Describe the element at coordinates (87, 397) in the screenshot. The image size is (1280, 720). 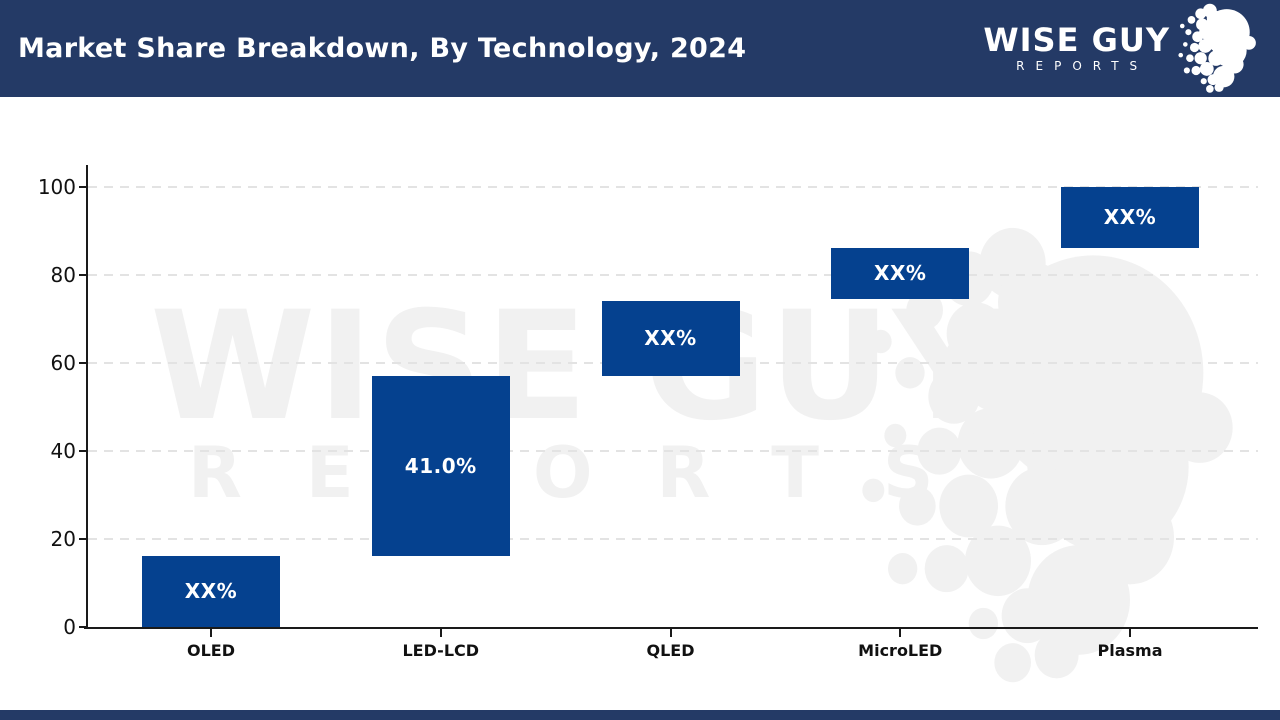
I see `y-axis-spine` at that location.